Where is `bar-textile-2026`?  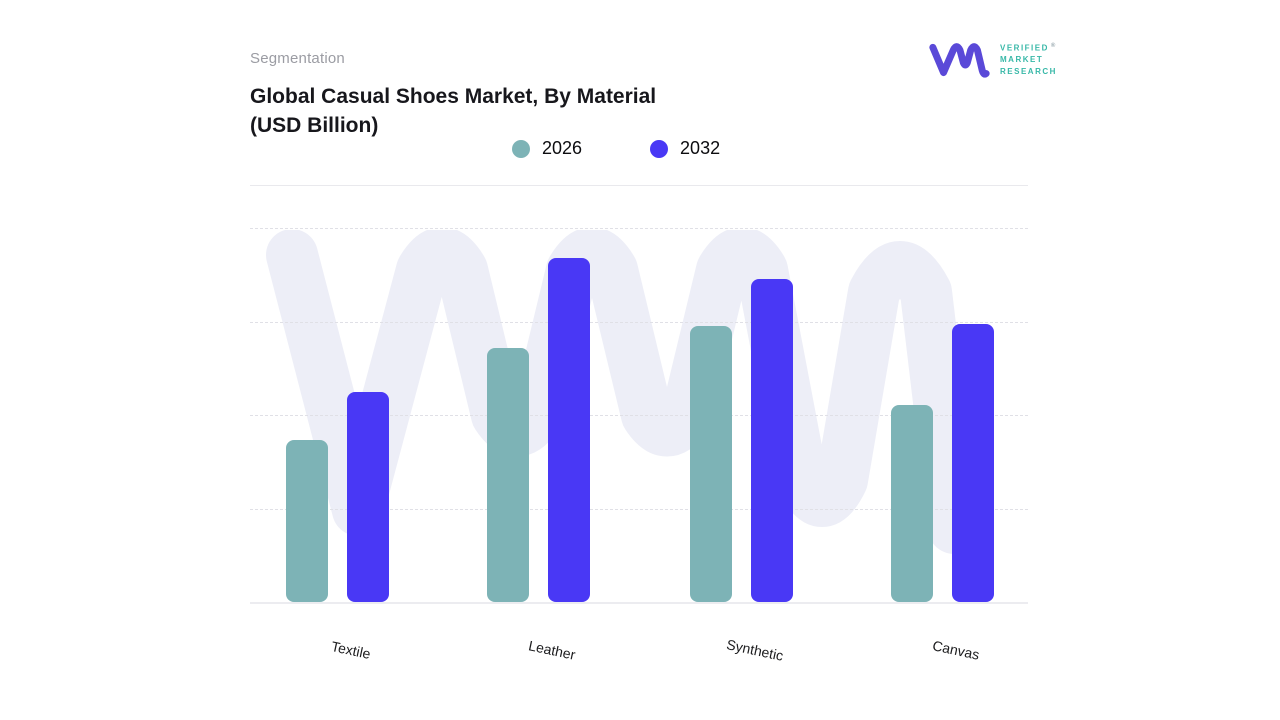
bar-textile-2026 is located at coordinates (306, 521).